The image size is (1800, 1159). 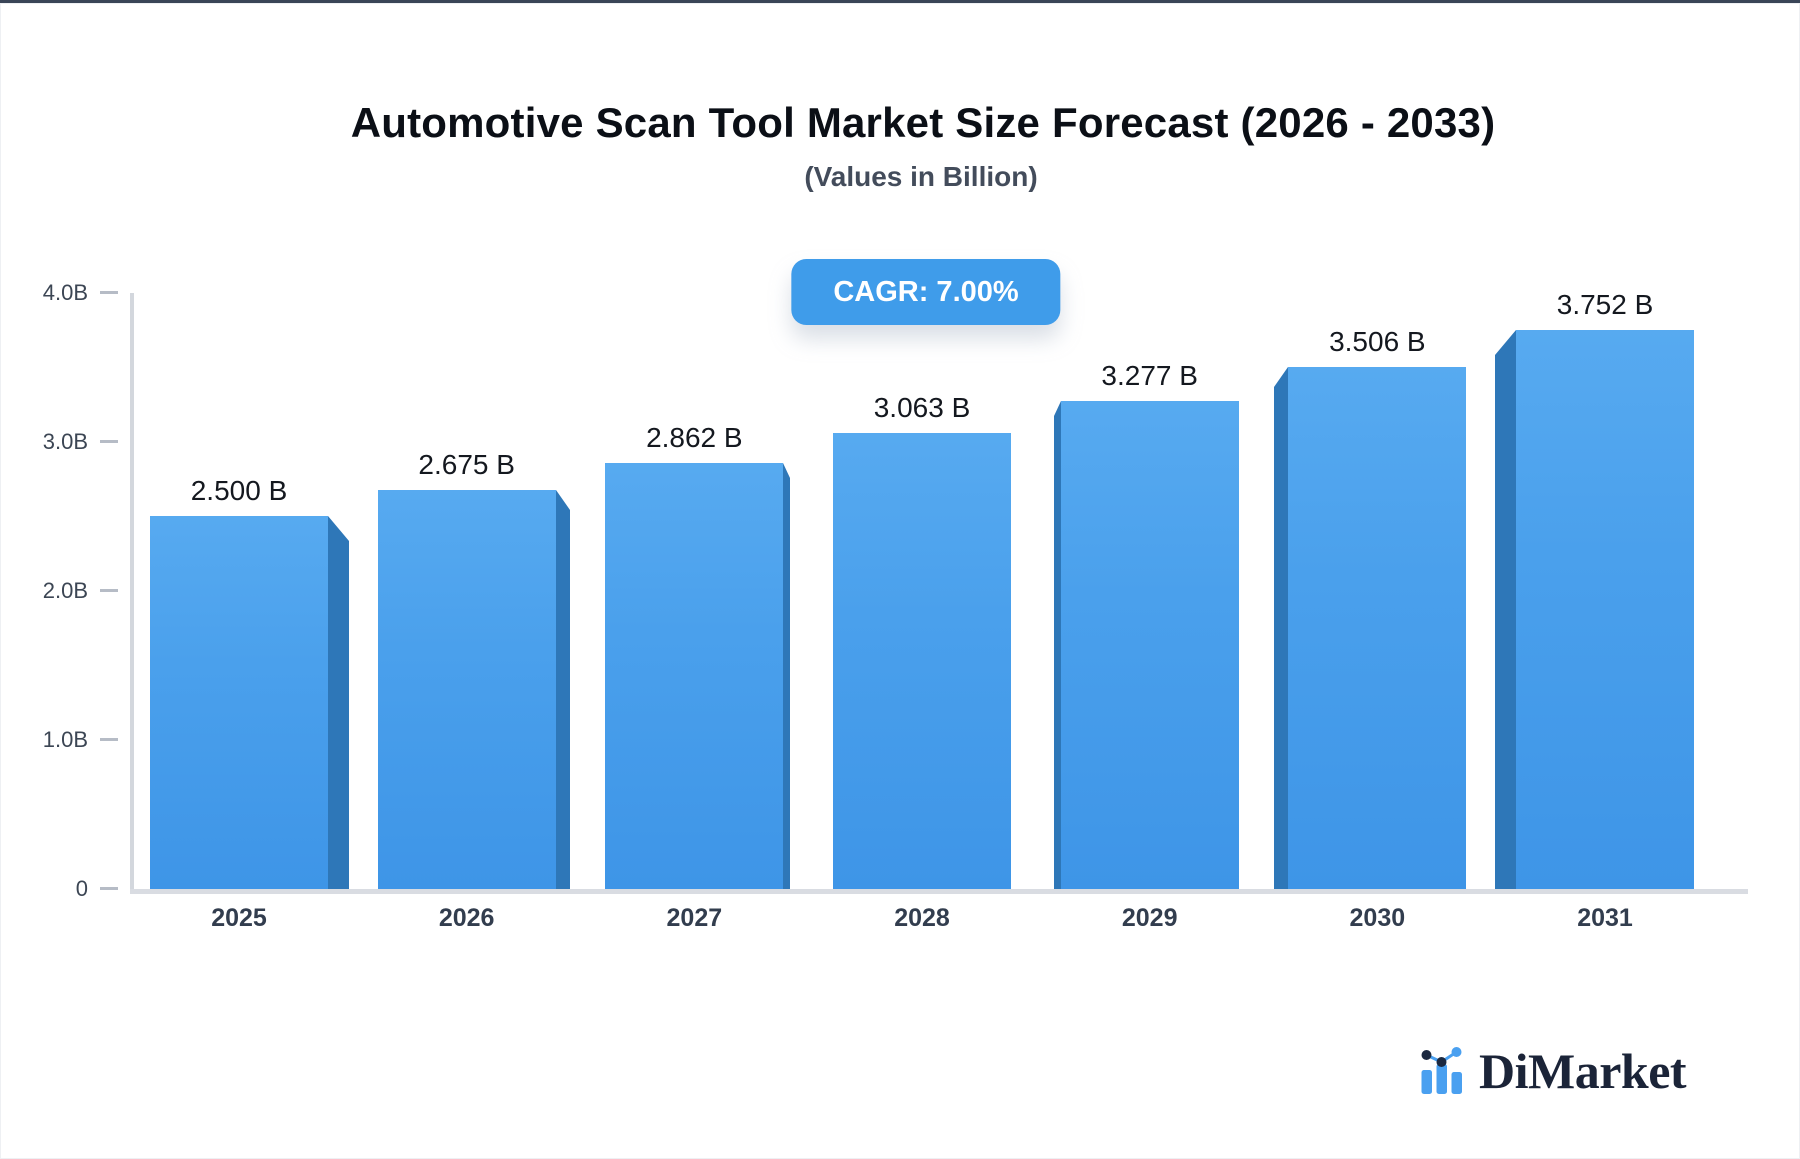 What do you see at coordinates (1149, 375) in the screenshot?
I see `bar-value-label: 3.277 B` at bounding box center [1149, 375].